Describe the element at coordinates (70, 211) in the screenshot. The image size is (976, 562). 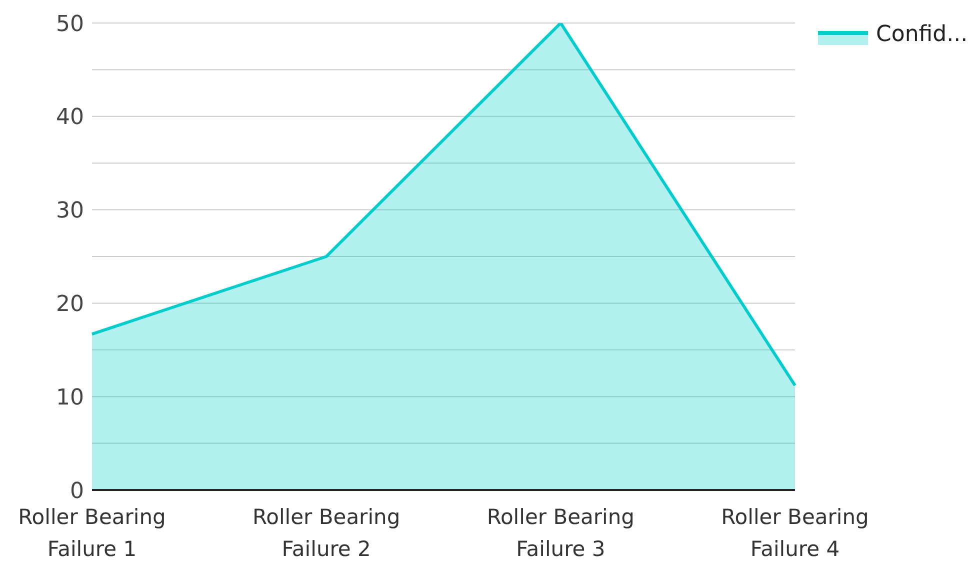
I see `y-tick-label: 30` at that location.